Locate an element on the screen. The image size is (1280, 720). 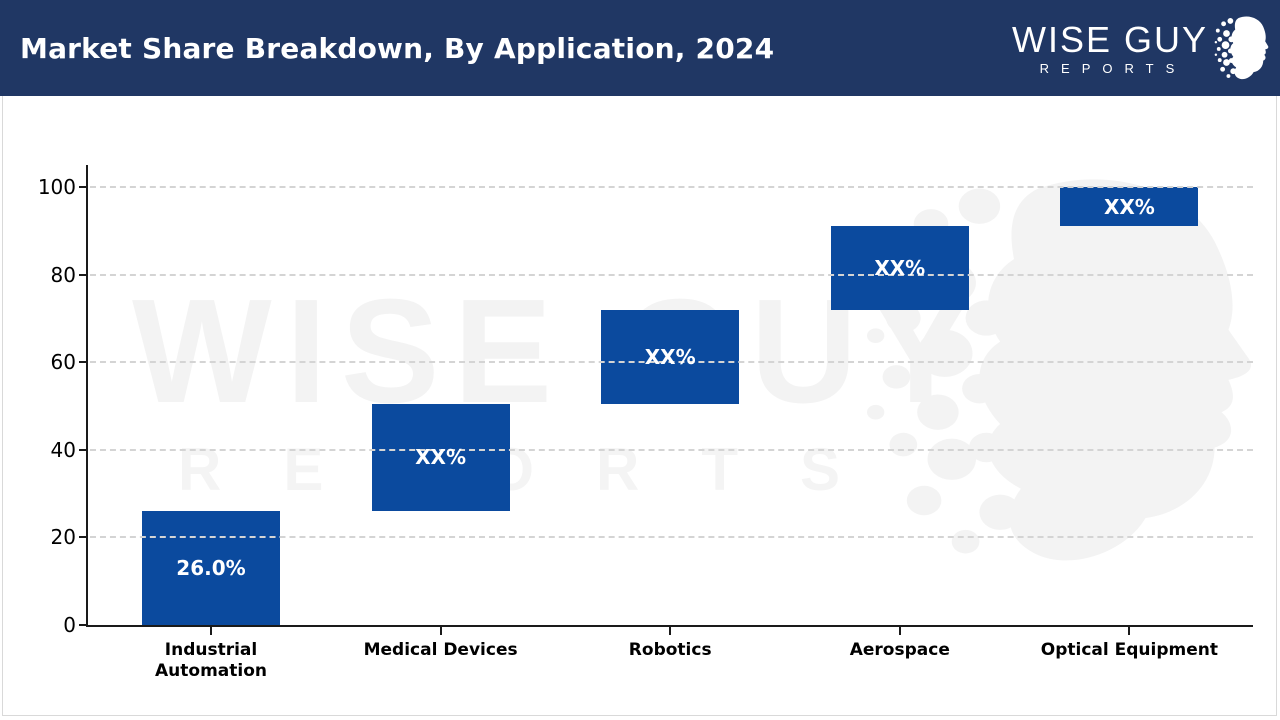
page-border-left is located at coordinates (2, 406).